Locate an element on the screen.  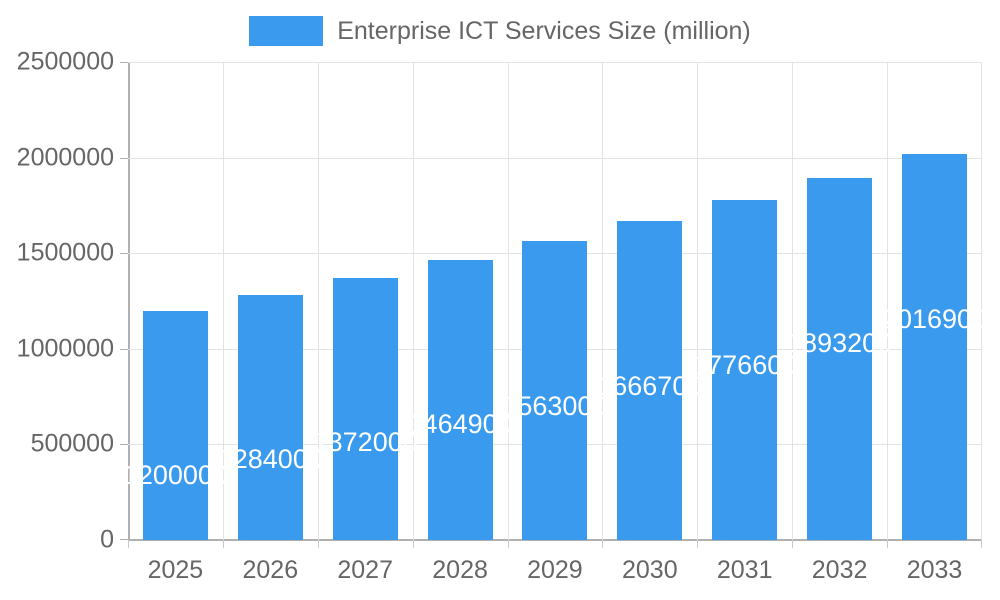
y-tick-label-3: 1500000 is located at coordinates (65, 252).